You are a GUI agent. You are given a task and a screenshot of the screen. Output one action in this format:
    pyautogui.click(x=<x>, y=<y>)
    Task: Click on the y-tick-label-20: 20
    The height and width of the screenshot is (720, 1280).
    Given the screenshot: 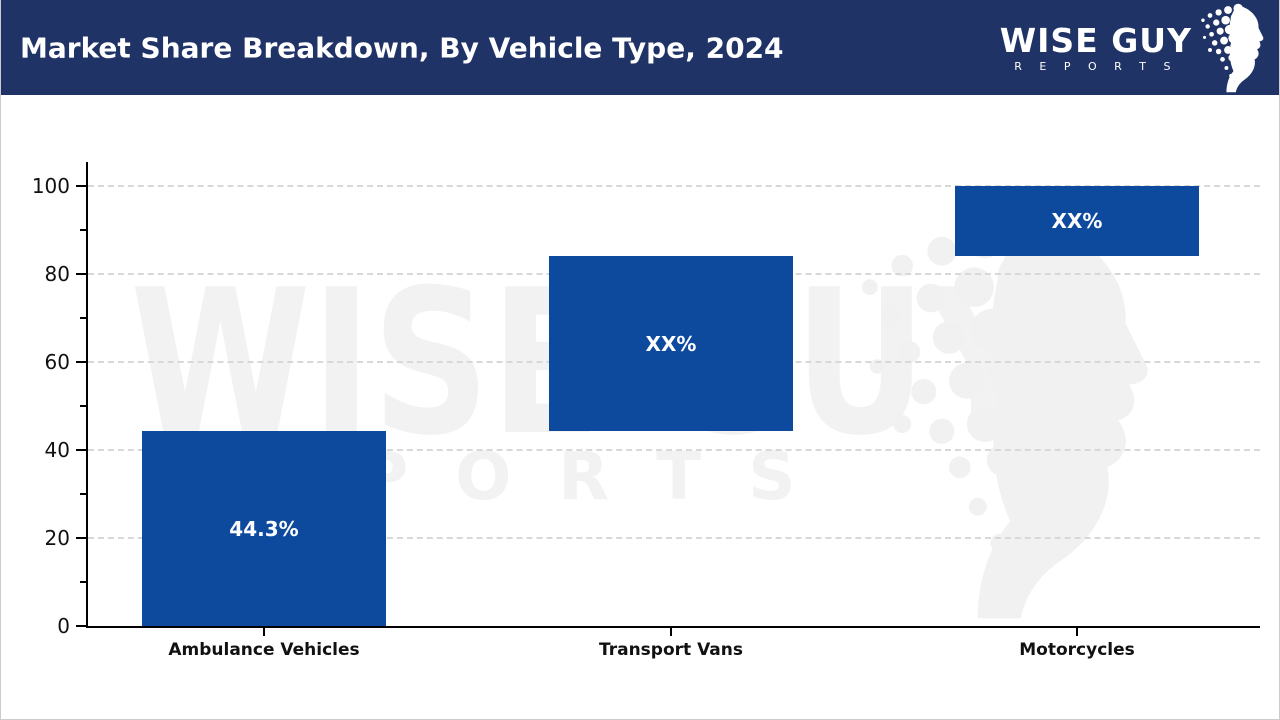 What is the action you would take?
    pyautogui.click(x=57, y=538)
    